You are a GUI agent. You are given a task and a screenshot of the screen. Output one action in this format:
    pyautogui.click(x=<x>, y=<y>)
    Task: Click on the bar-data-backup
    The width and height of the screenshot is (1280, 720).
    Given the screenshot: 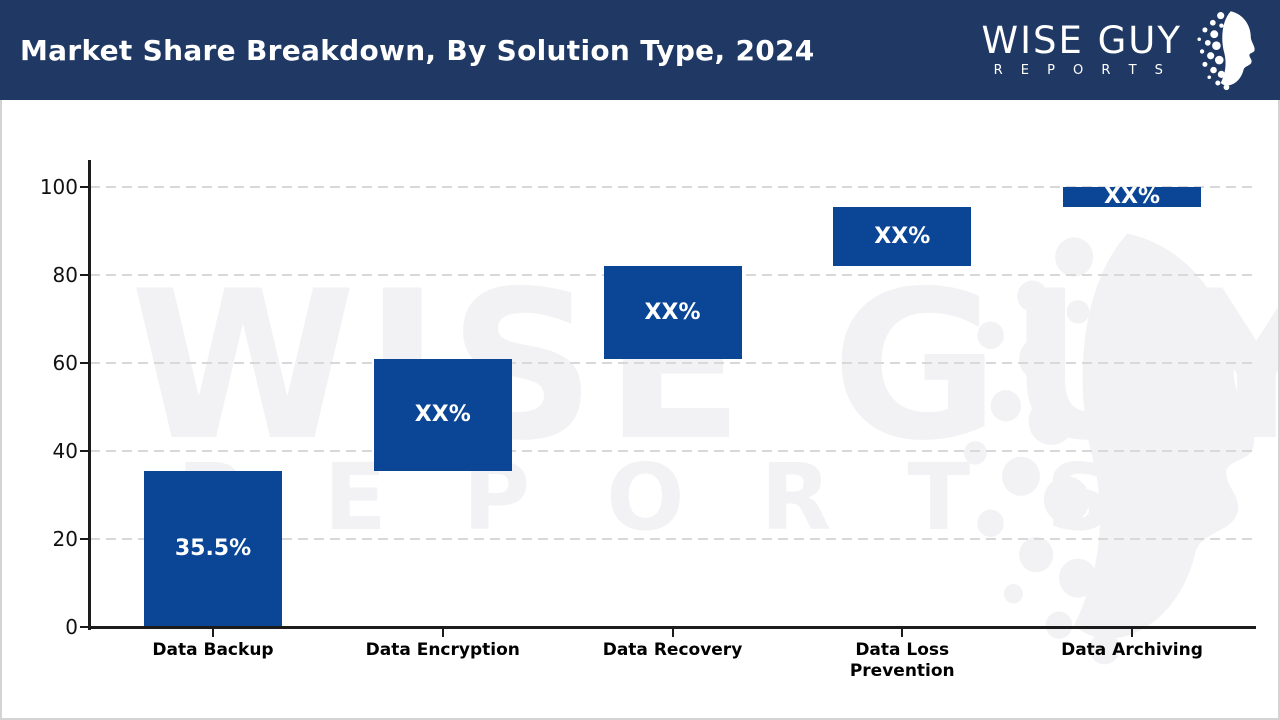 What is the action you would take?
    pyautogui.click(x=213, y=548)
    